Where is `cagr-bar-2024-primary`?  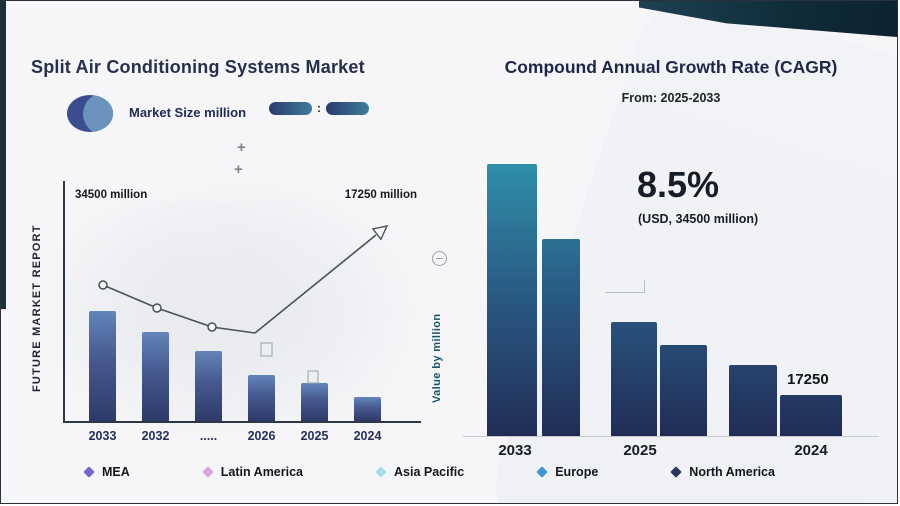
cagr-bar-2024-primary is located at coordinates (753, 400).